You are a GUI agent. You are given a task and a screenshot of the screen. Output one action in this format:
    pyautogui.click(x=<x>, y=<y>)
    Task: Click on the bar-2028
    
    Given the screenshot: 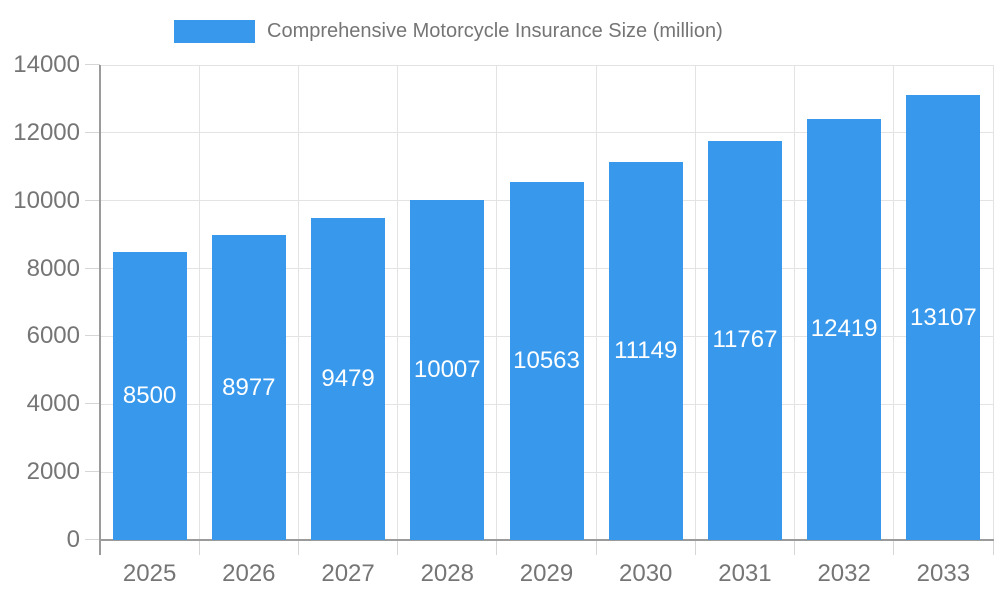 What is the action you would take?
    pyautogui.click(x=447, y=370)
    